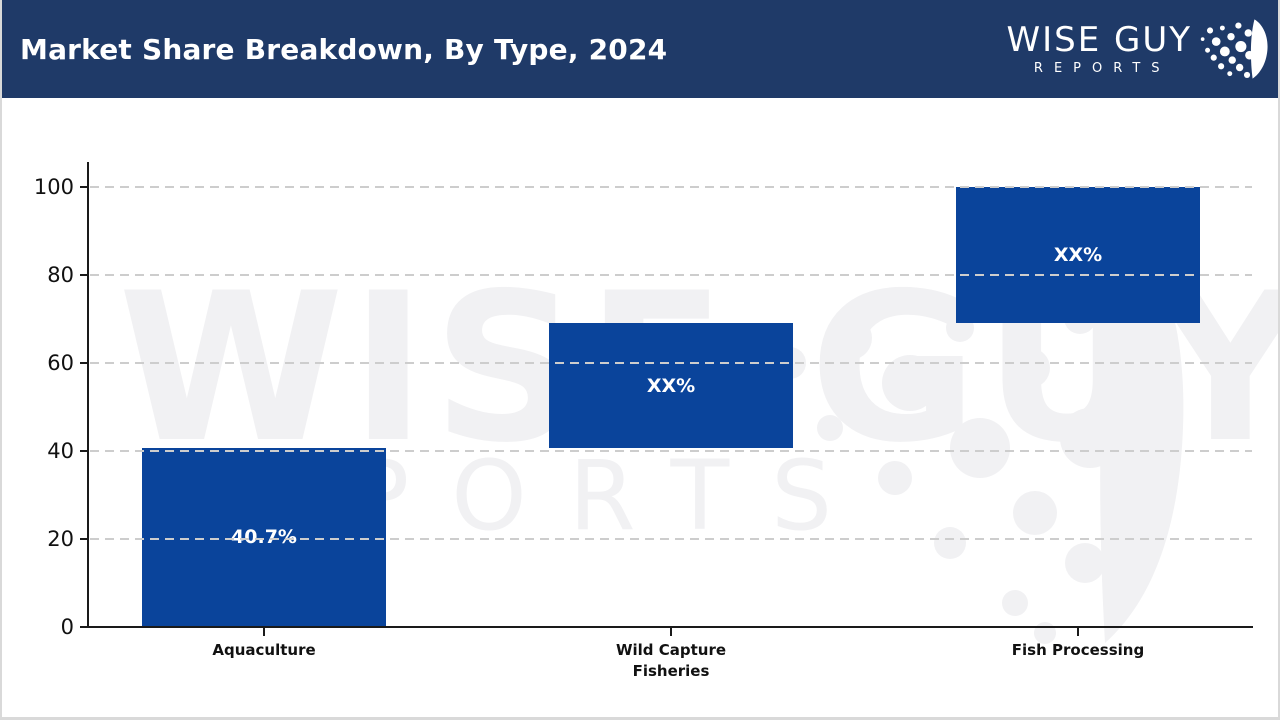 The image size is (1280, 720). What do you see at coordinates (53, 187) in the screenshot?
I see `y-tick-label-100: 100` at bounding box center [53, 187].